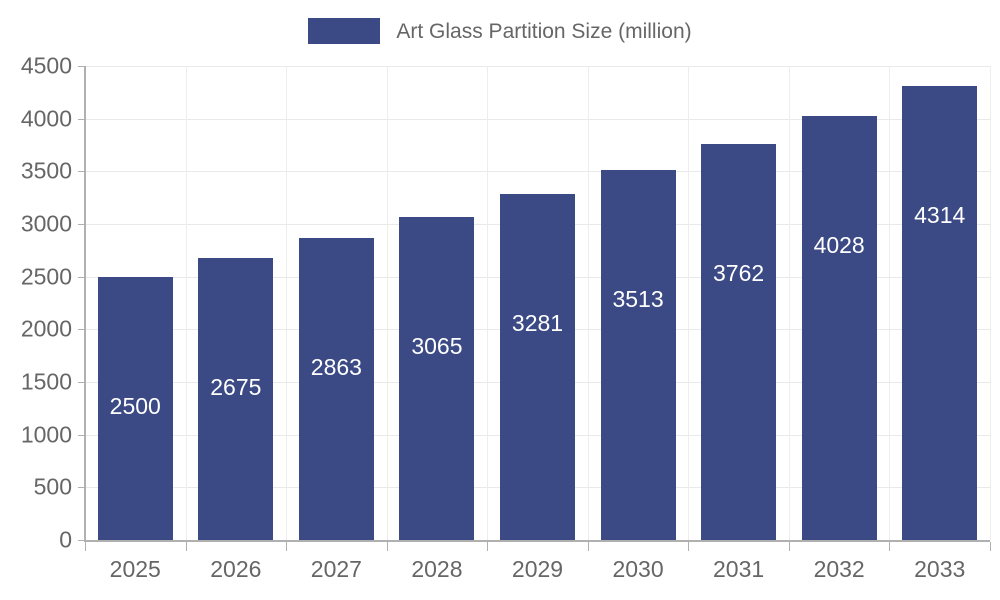 This screenshot has height=600, width=1000. I want to click on x-axis-line, so click(537, 541).